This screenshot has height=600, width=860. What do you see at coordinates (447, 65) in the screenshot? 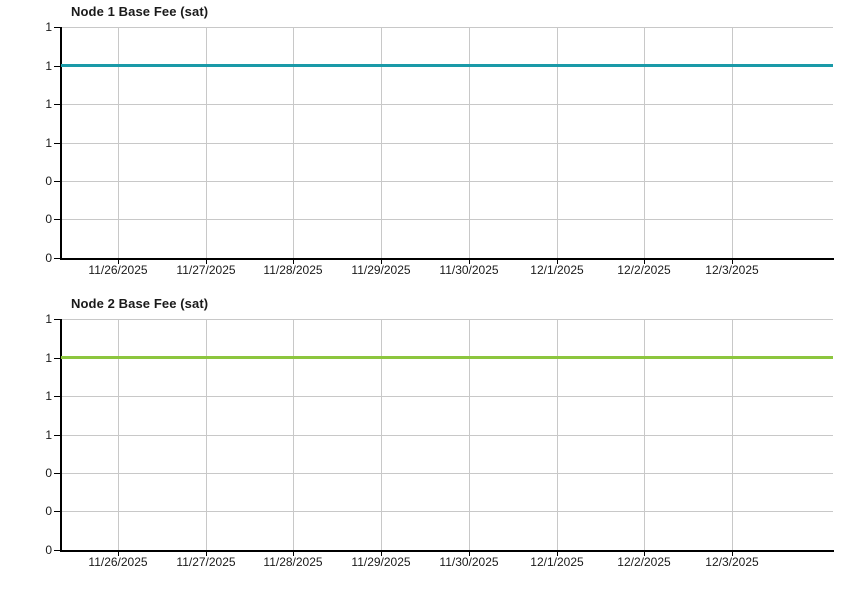
I see `series-line-node-1-base-fee-sat-` at bounding box center [447, 65].